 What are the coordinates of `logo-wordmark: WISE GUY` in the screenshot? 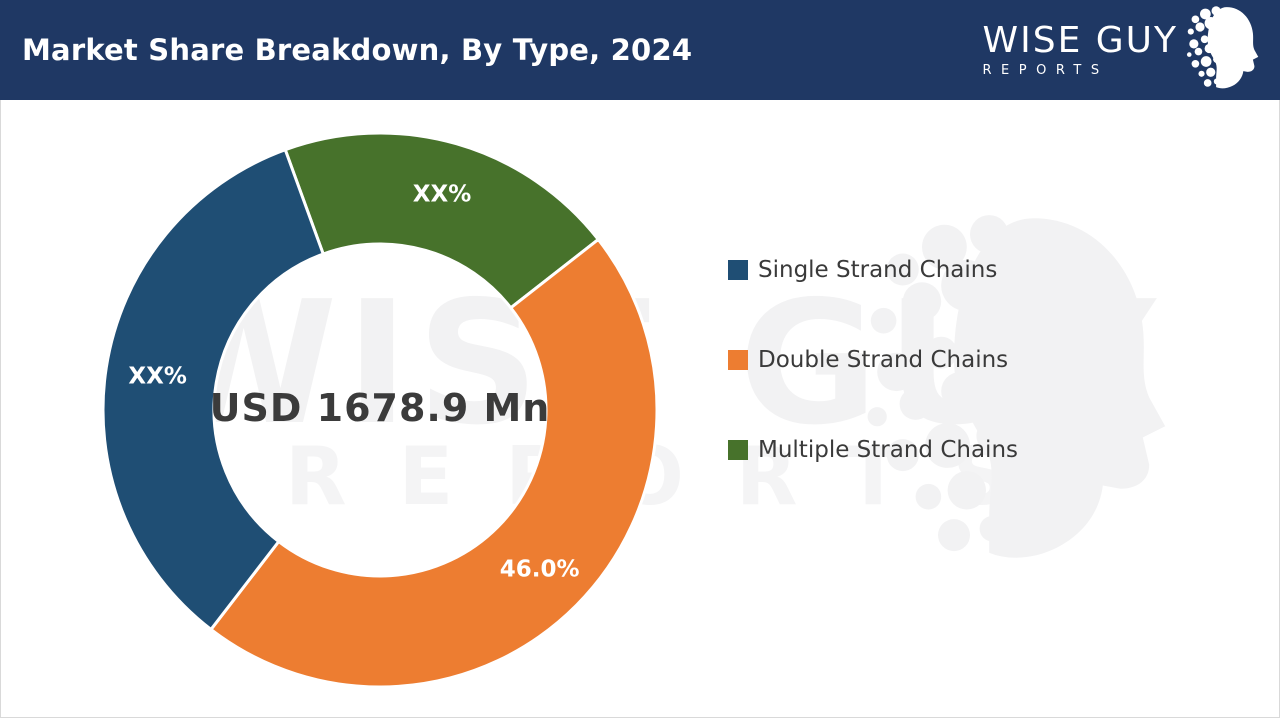 It's located at (1080, 40).